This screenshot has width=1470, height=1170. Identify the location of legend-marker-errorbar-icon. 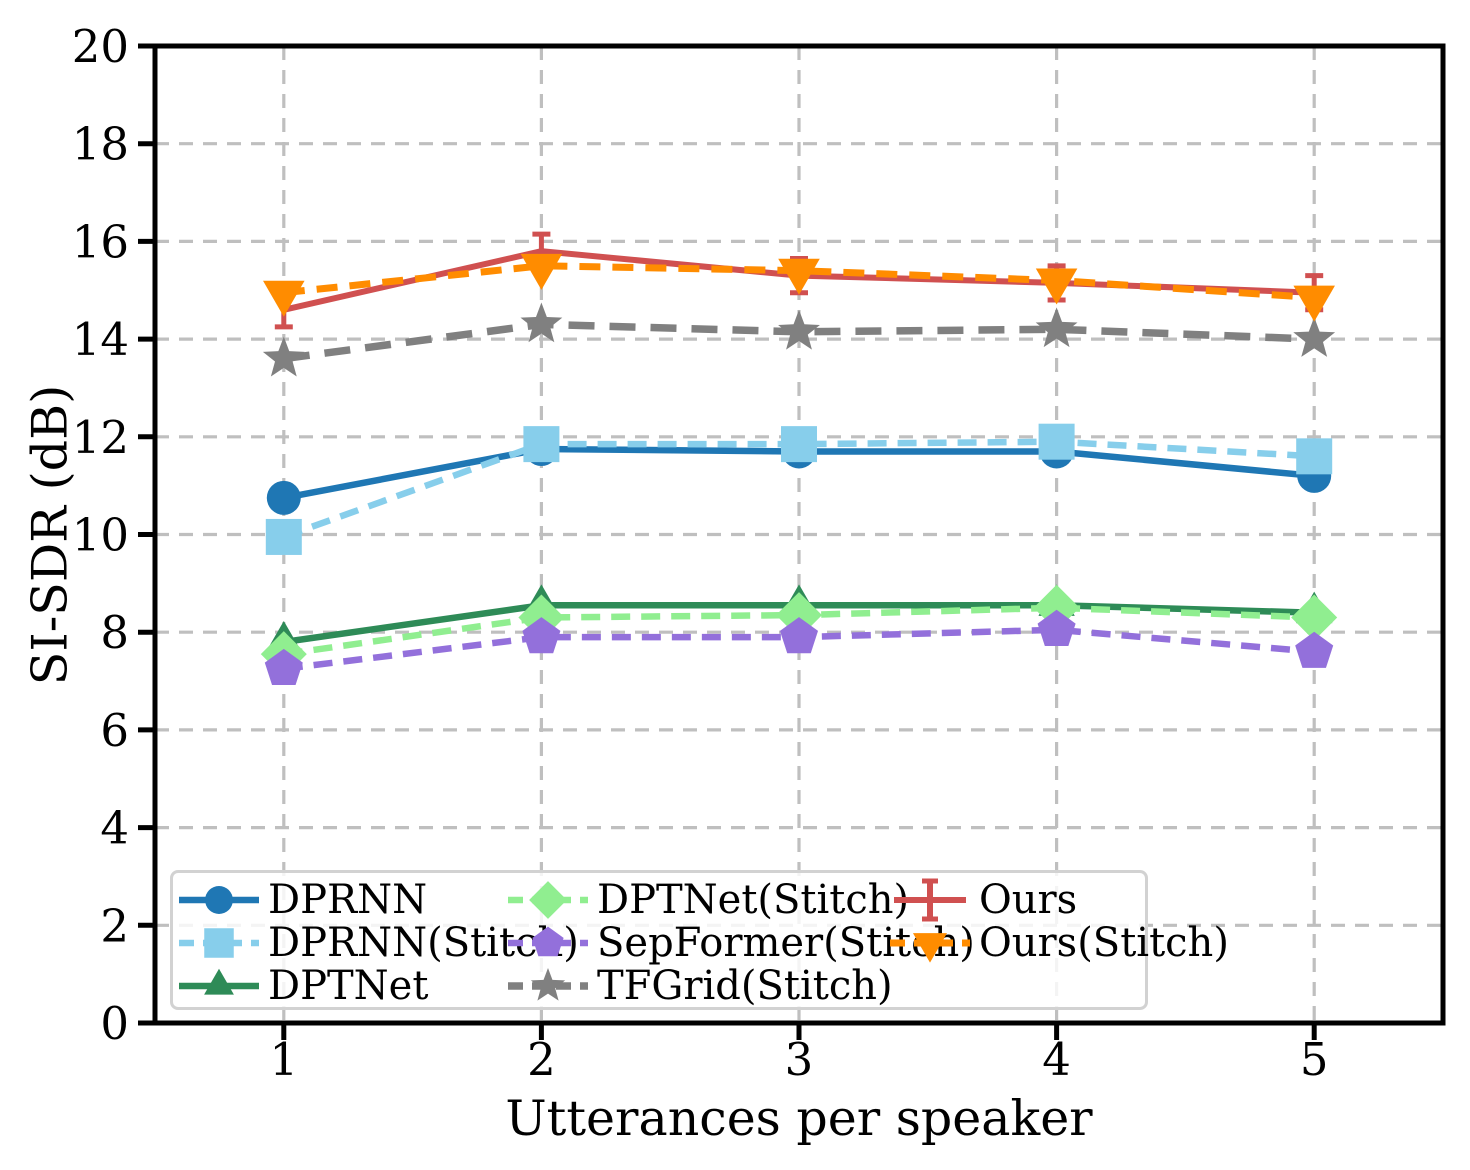
(930, 899).